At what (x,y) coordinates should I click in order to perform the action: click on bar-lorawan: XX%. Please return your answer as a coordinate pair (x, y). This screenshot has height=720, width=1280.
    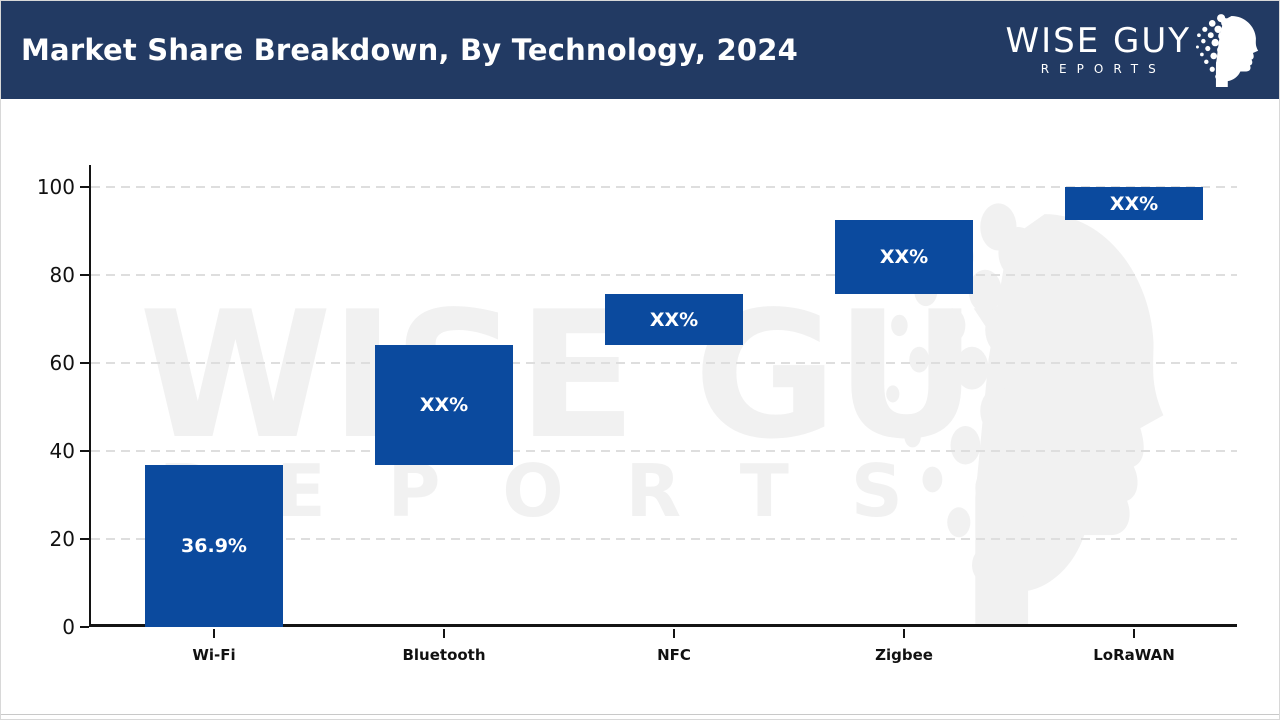
    Looking at the image, I should click on (1134, 203).